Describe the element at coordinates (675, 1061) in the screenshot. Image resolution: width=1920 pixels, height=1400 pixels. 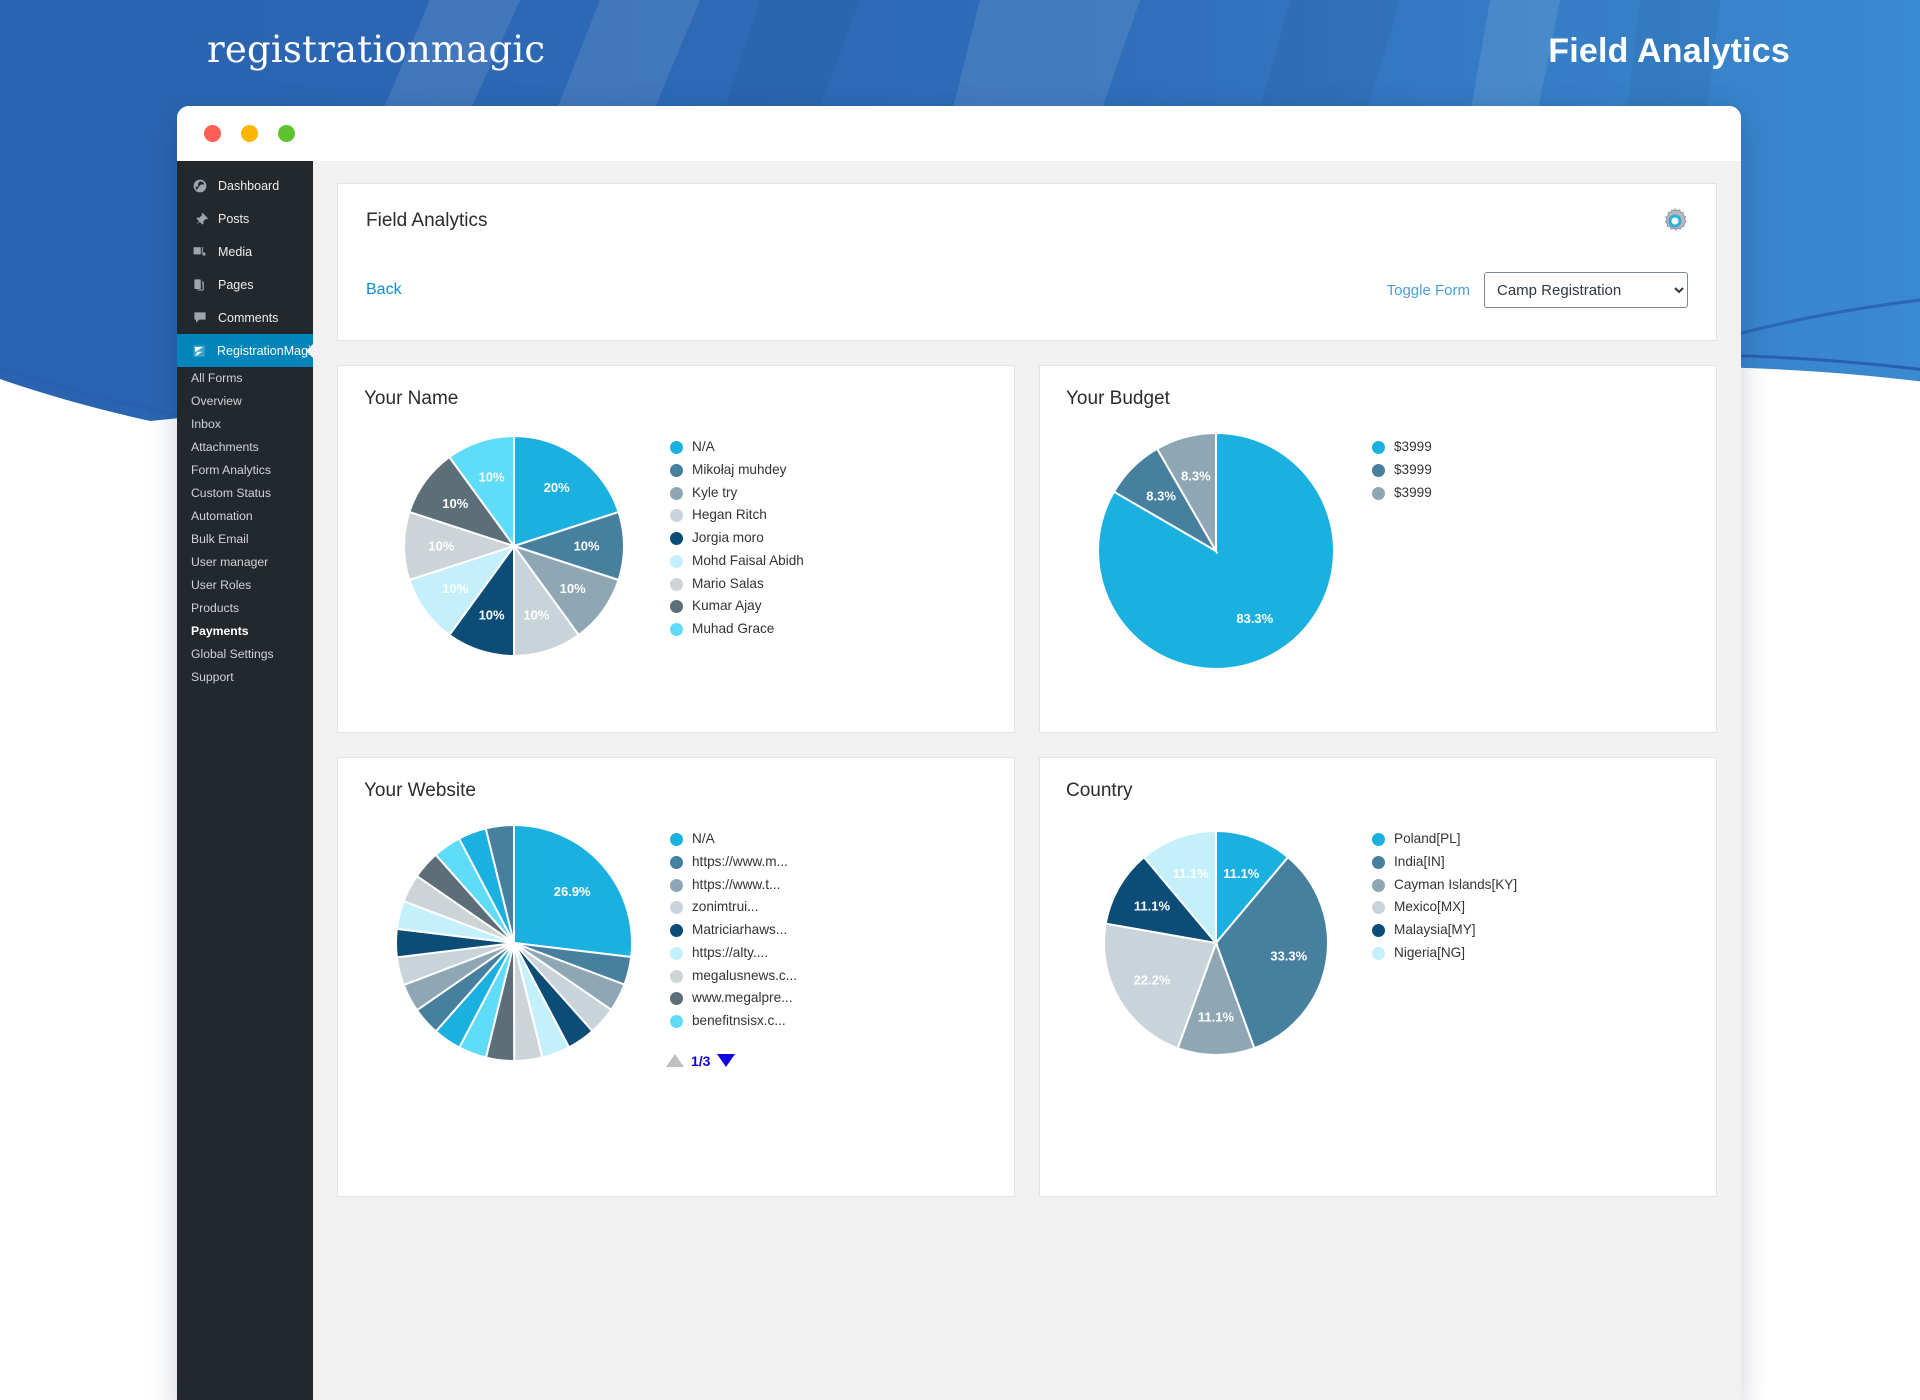
I see `triangle-up-icon` at that location.